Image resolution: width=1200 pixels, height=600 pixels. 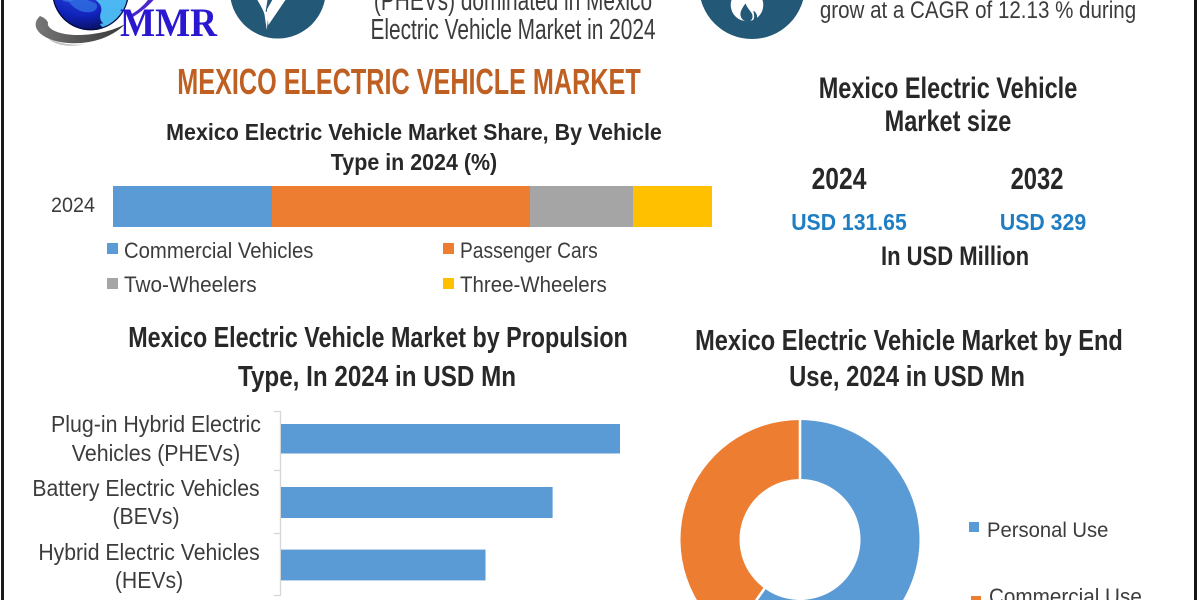 What do you see at coordinates (169, 22) in the screenshot?
I see `svg-text: MMR` at bounding box center [169, 22].